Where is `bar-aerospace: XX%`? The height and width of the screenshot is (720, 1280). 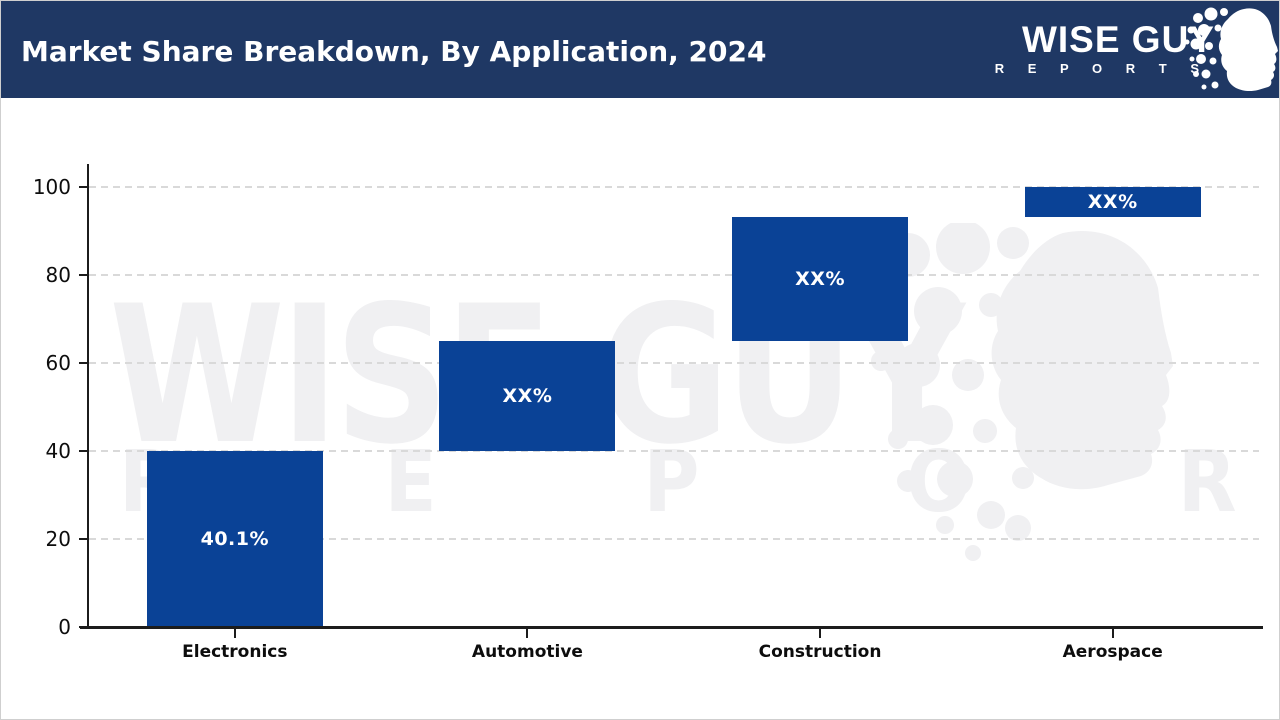 bar-aerospace: XX% is located at coordinates (1112, 202).